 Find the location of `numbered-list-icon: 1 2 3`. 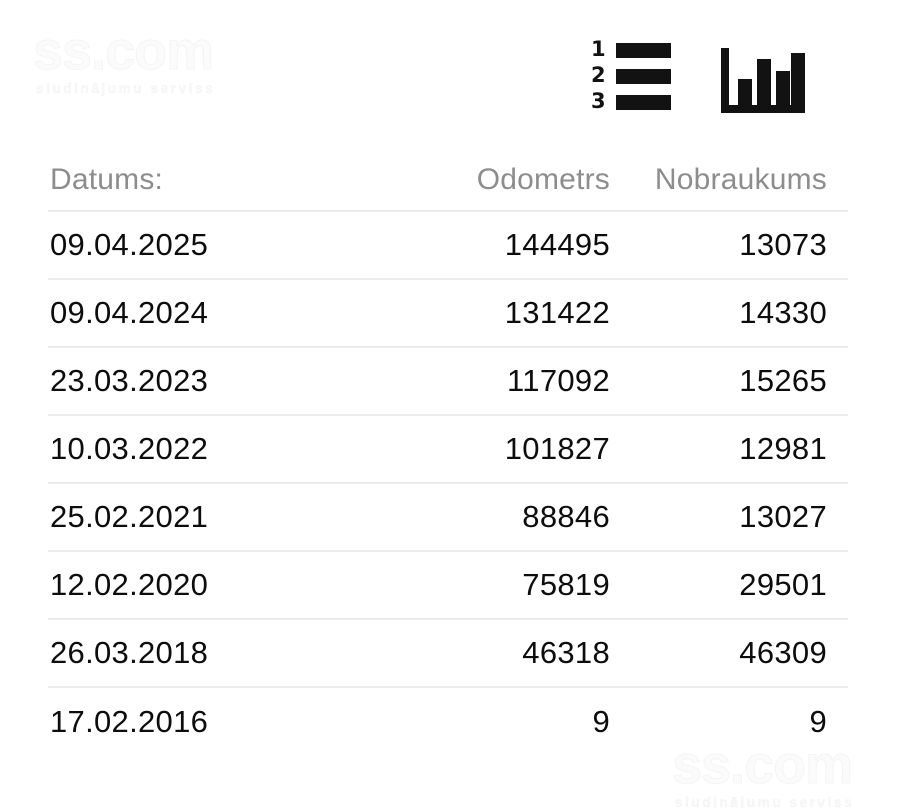

numbered-list-icon: 1 2 3 is located at coordinates (630, 75).